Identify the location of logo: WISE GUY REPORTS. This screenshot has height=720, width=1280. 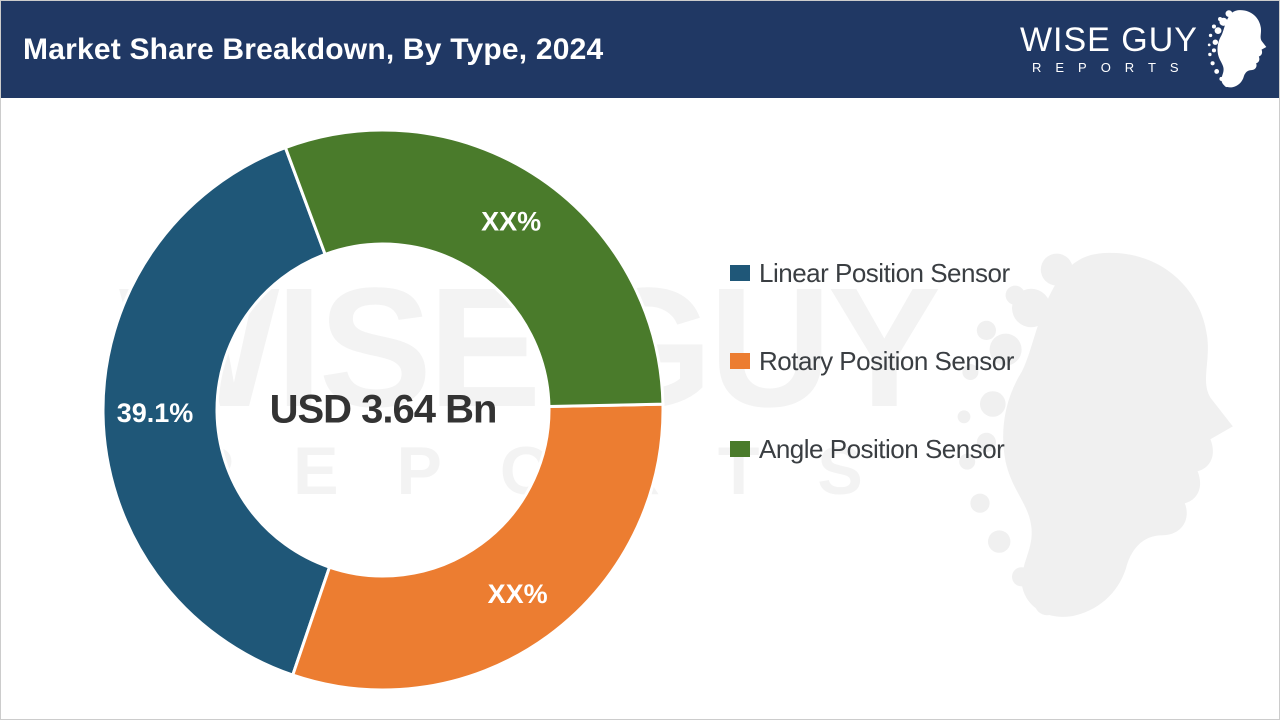
(1143, 49).